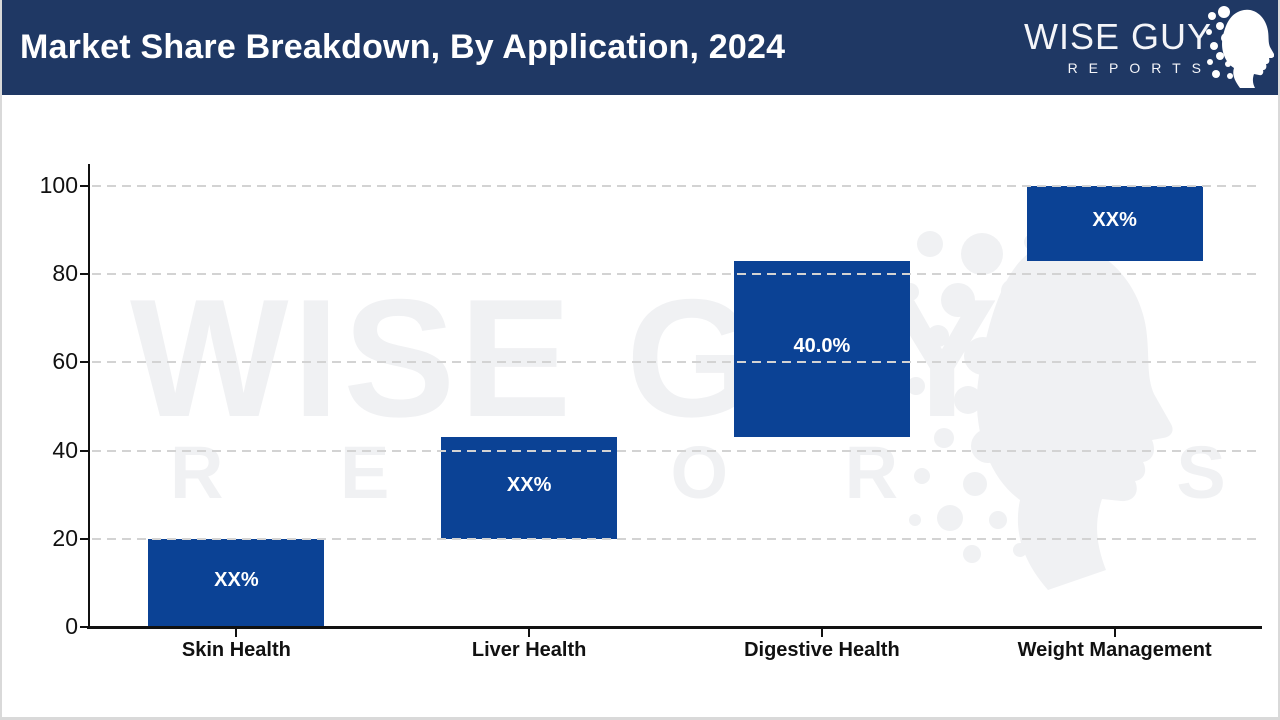 The width and height of the screenshot is (1280, 720). What do you see at coordinates (1240, 47) in the screenshot?
I see `logo-head-profile-icon` at bounding box center [1240, 47].